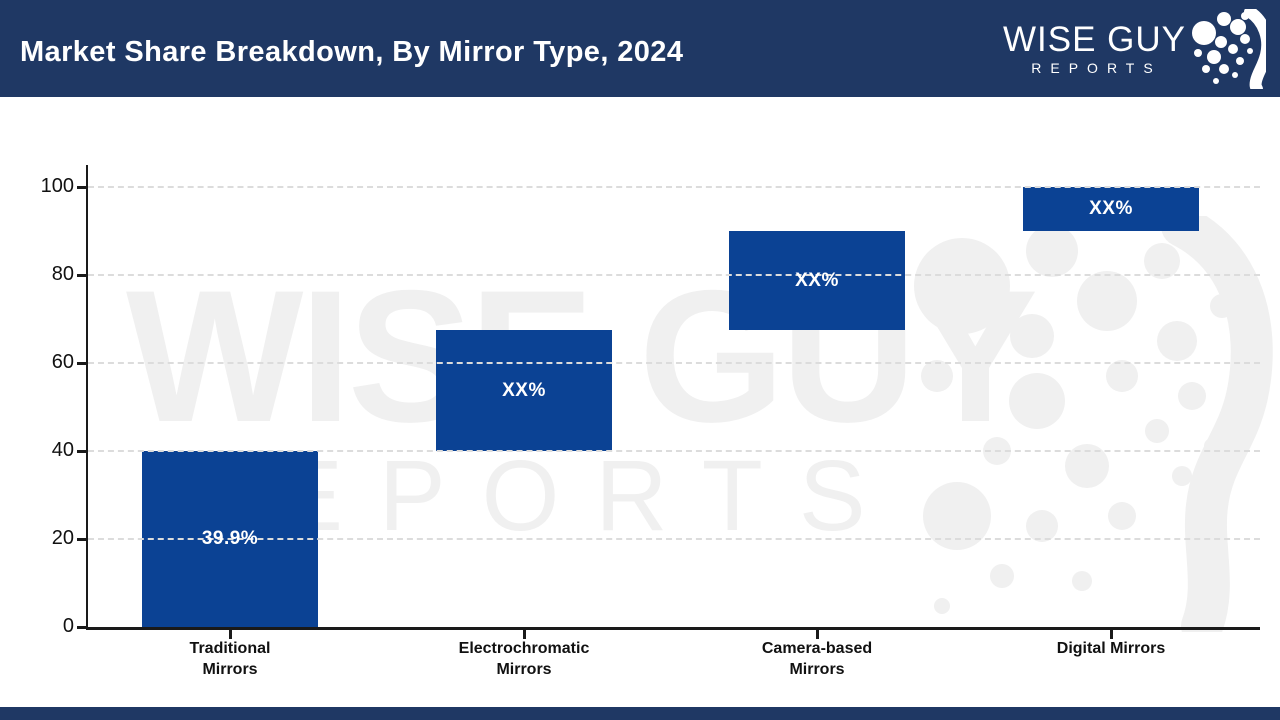  Describe the element at coordinates (68, 626) in the screenshot. I see `y-tick-label: 0` at that location.